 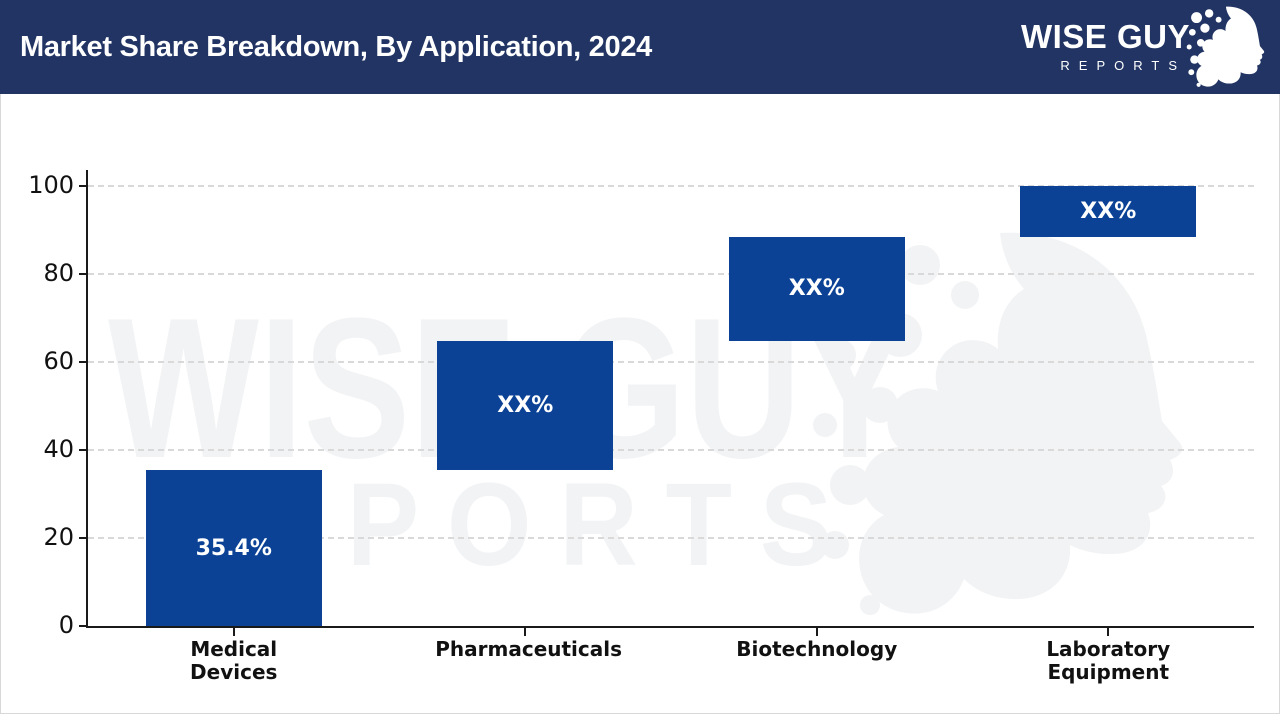 What do you see at coordinates (58, 537) in the screenshot?
I see `y-tick-label: 20` at bounding box center [58, 537].